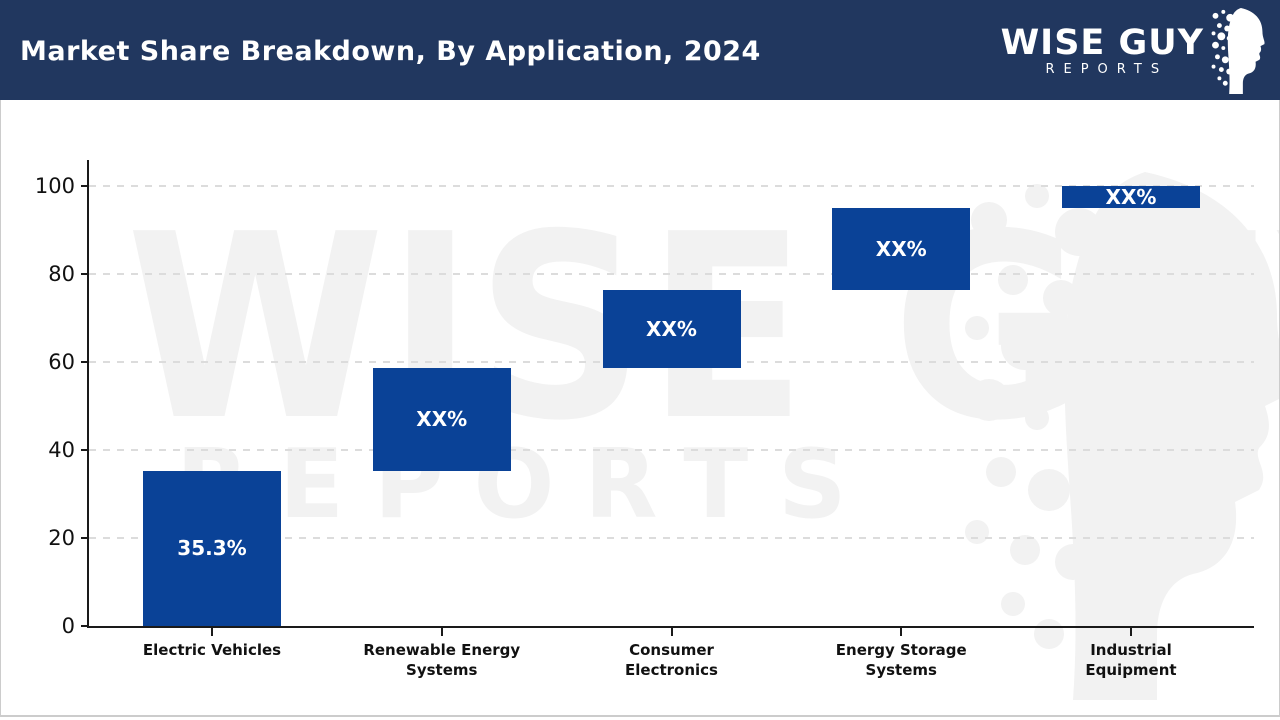  I want to click on bar-label-energy-storage-systems: XX%, so click(901, 248).